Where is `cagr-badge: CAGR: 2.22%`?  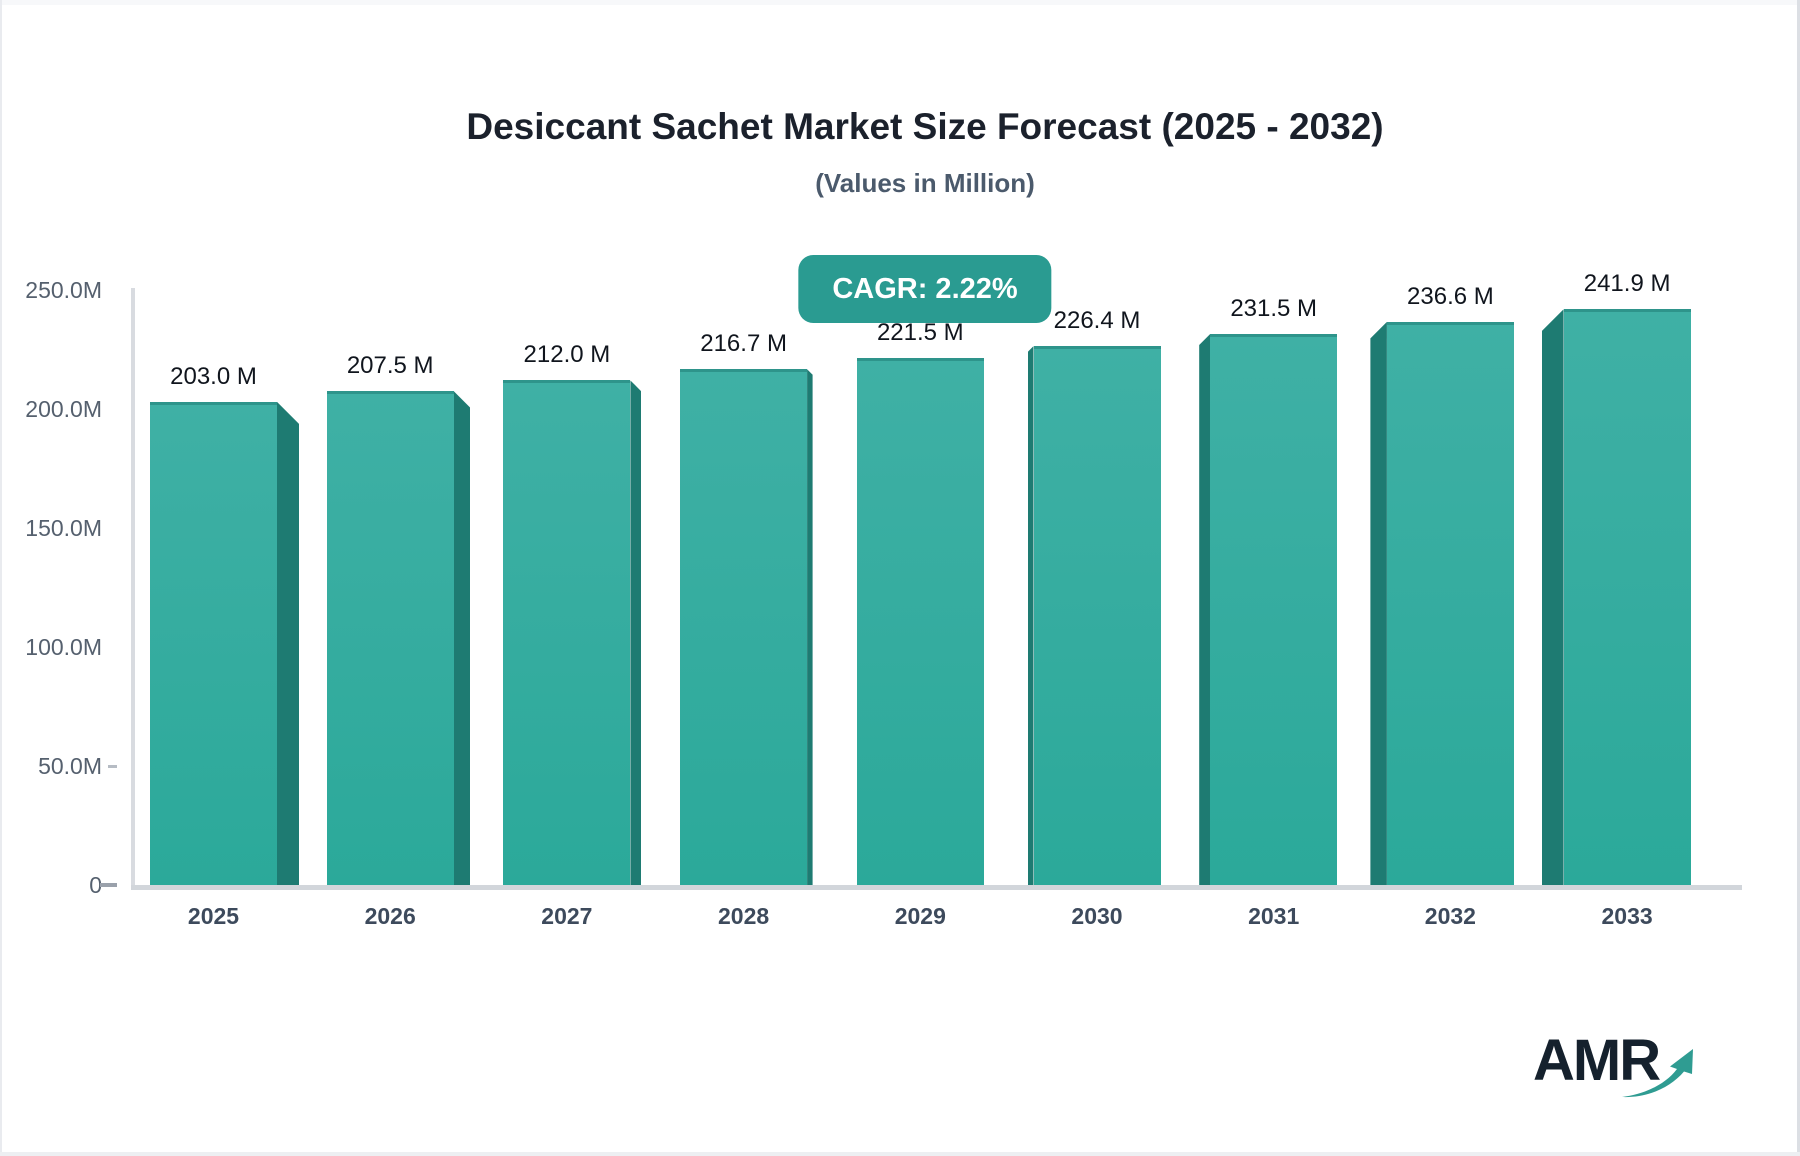
cagr-badge: CAGR: 2.22% is located at coordinates (925, 289).